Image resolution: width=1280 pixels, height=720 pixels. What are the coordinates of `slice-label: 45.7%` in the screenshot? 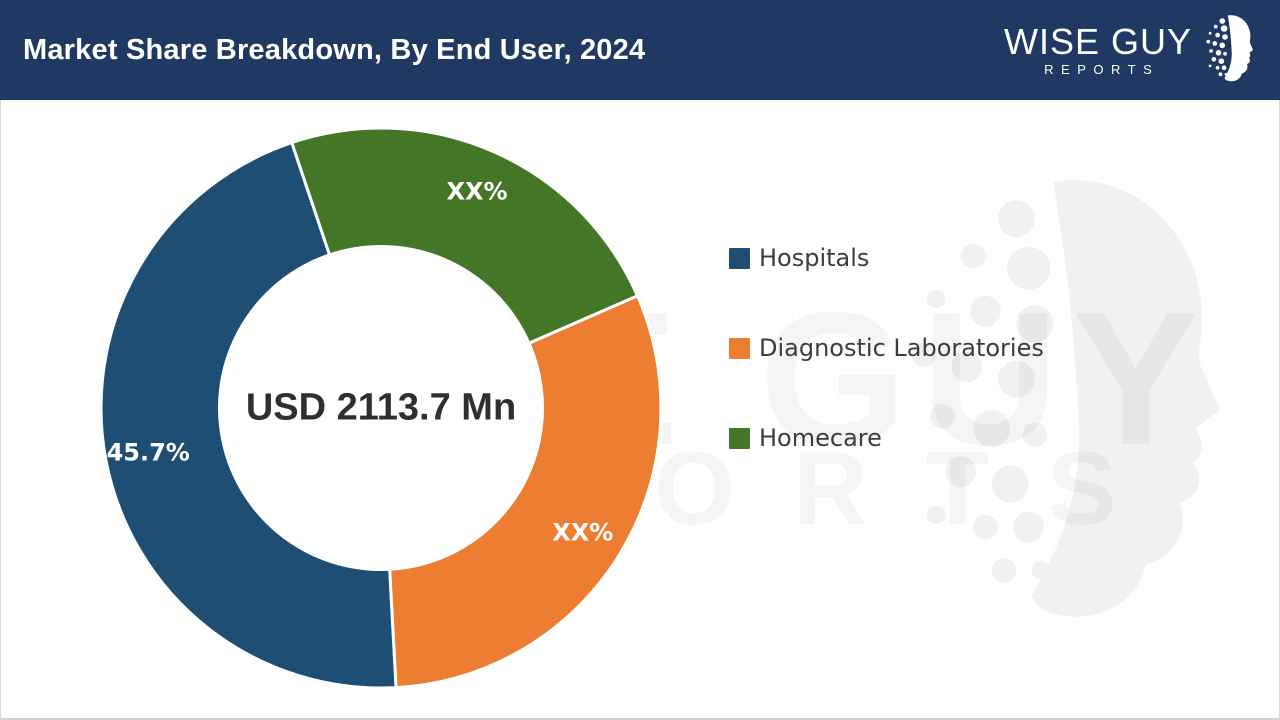 It's located at (148, 453).